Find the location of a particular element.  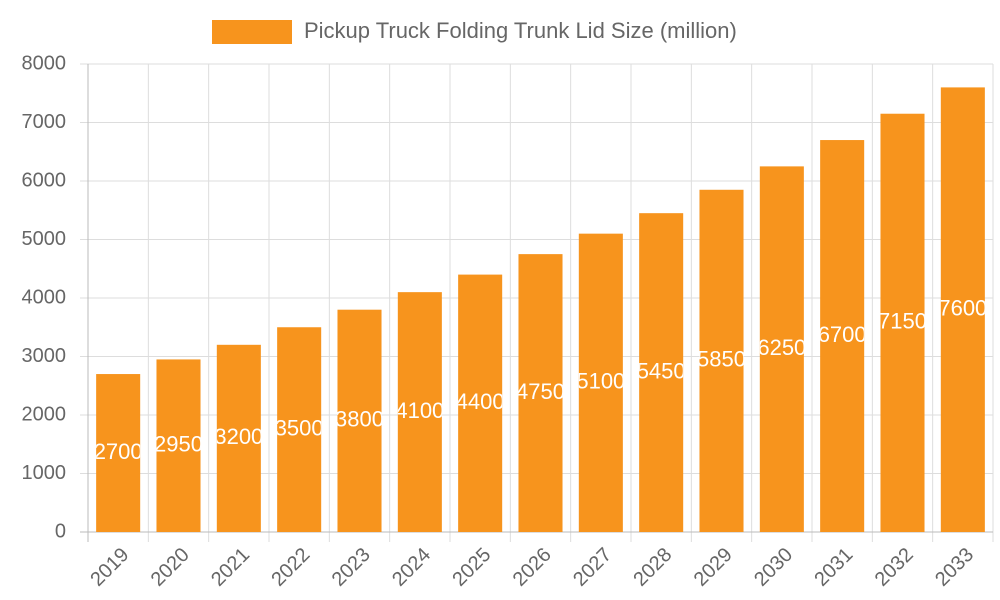

x-tick-label: 2021 is located at coordinates (230, 567).